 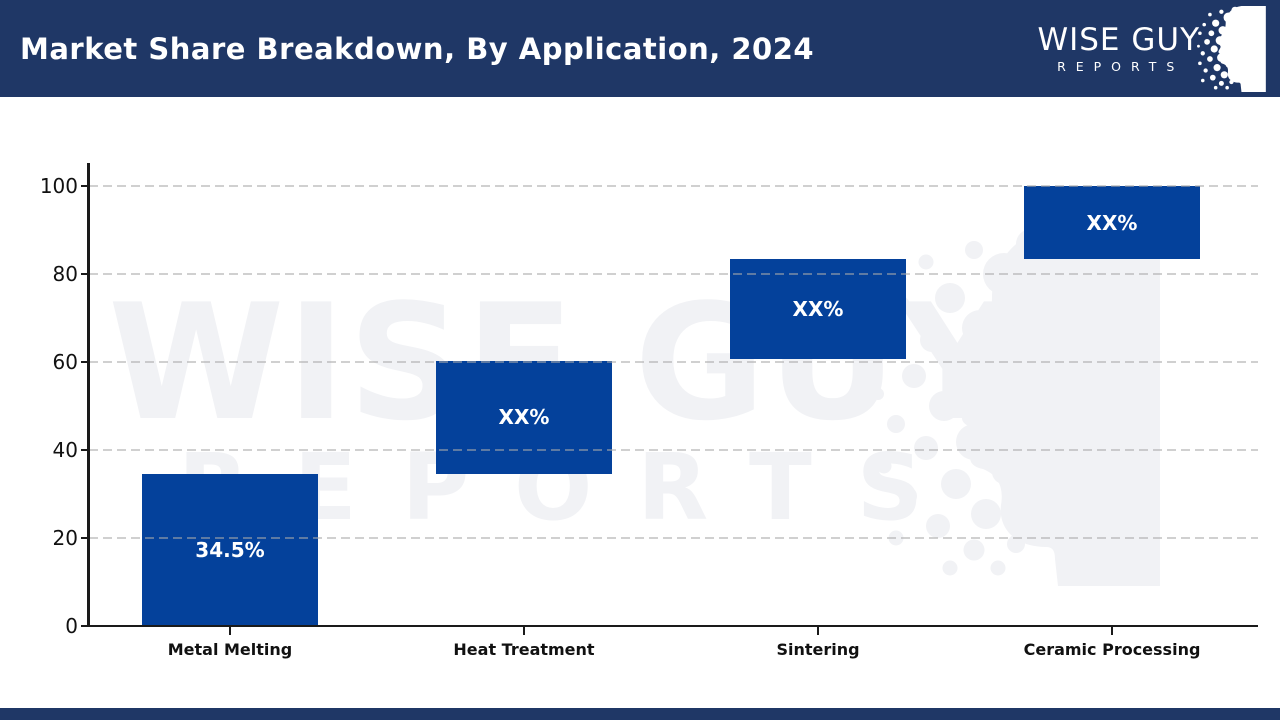 What do you see at coordinates (1118, 40) in the screenshot?
I see `logo-text-wiseguy: WISE GUY` at bounding box center [1118, 40].